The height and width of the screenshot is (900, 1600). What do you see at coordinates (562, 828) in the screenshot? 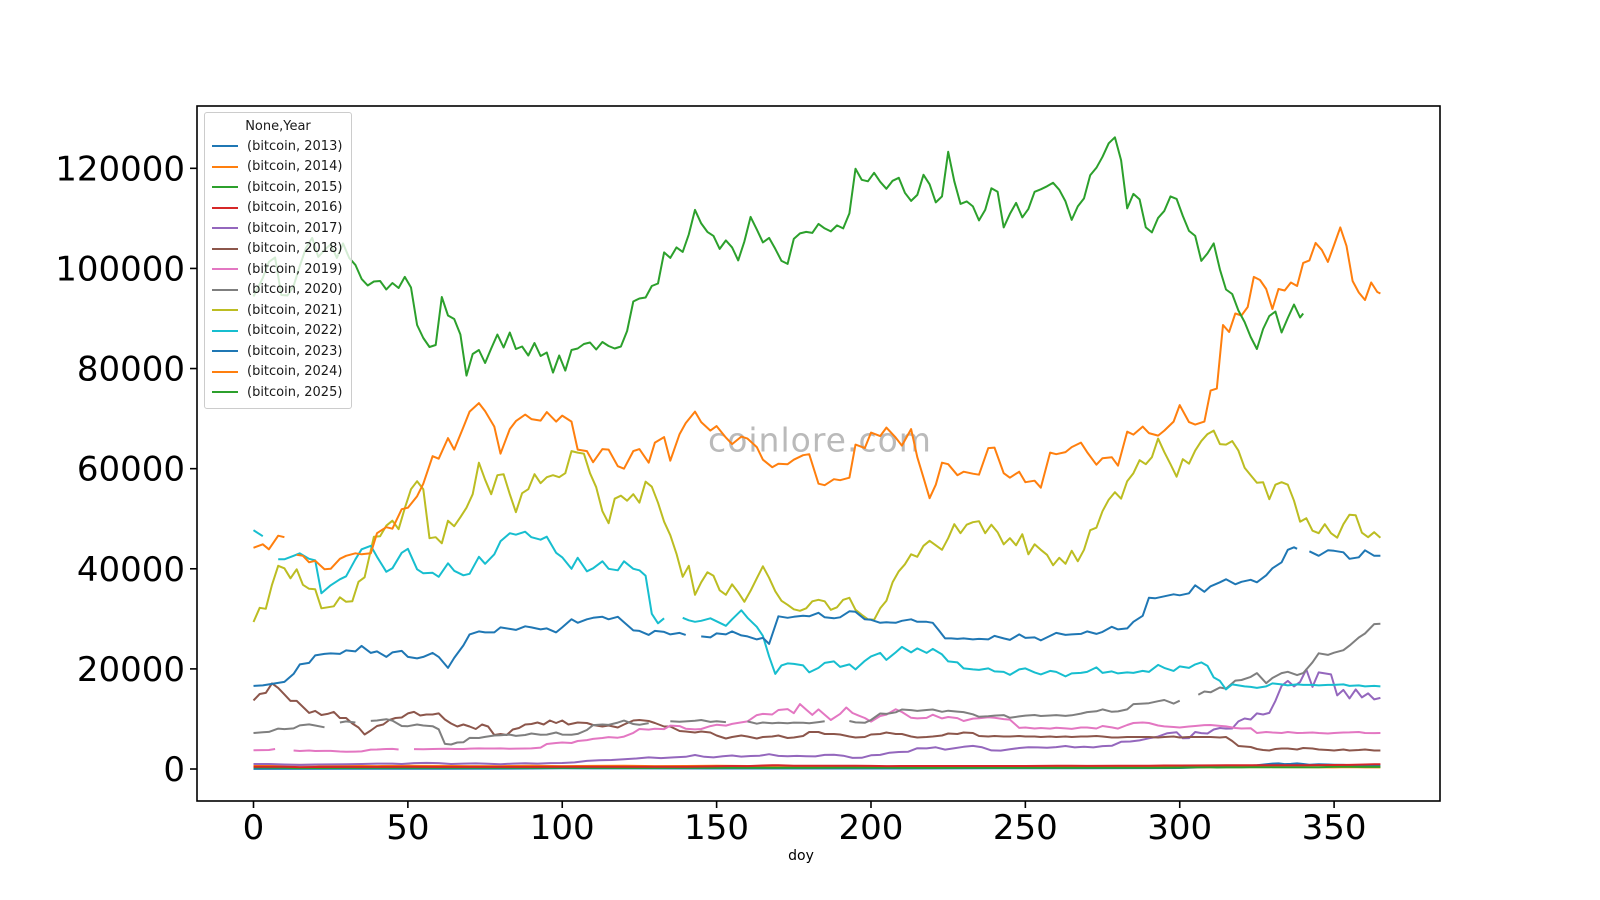
I see `x-tick-label: 100` at bounding box center [562, 828].